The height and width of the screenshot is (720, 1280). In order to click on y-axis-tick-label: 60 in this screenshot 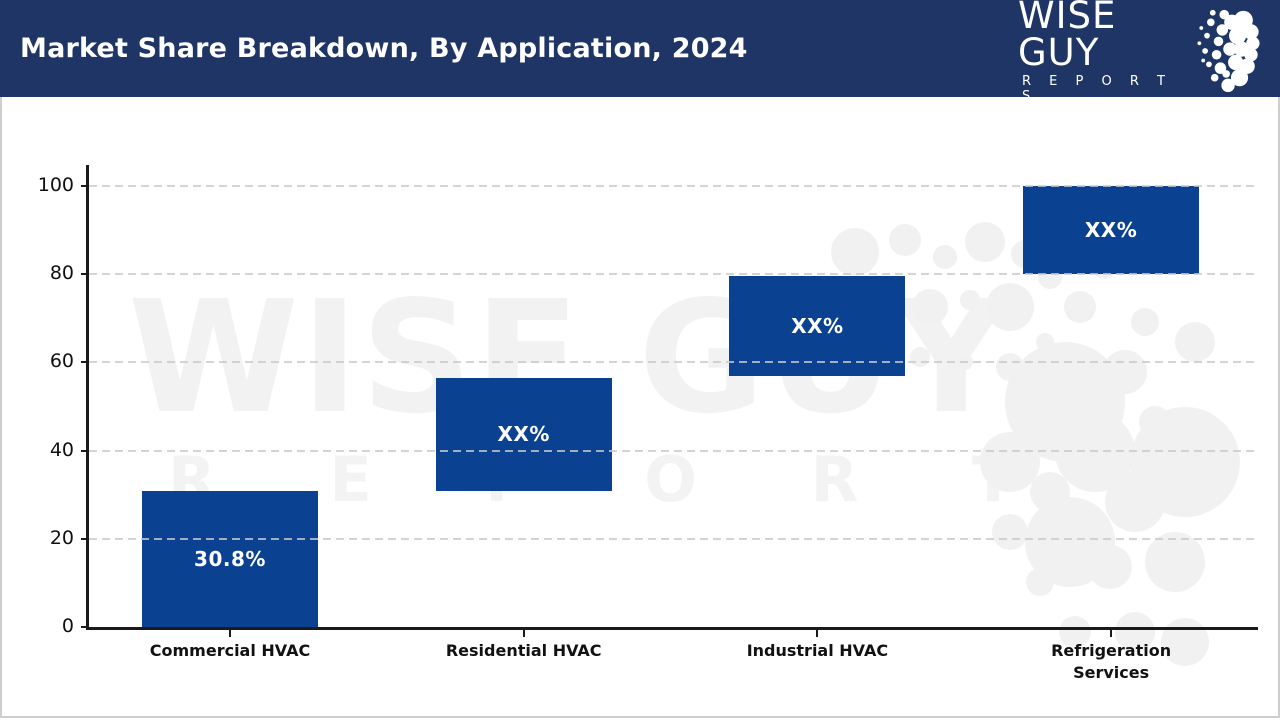, I will do `click(61, 361)`.